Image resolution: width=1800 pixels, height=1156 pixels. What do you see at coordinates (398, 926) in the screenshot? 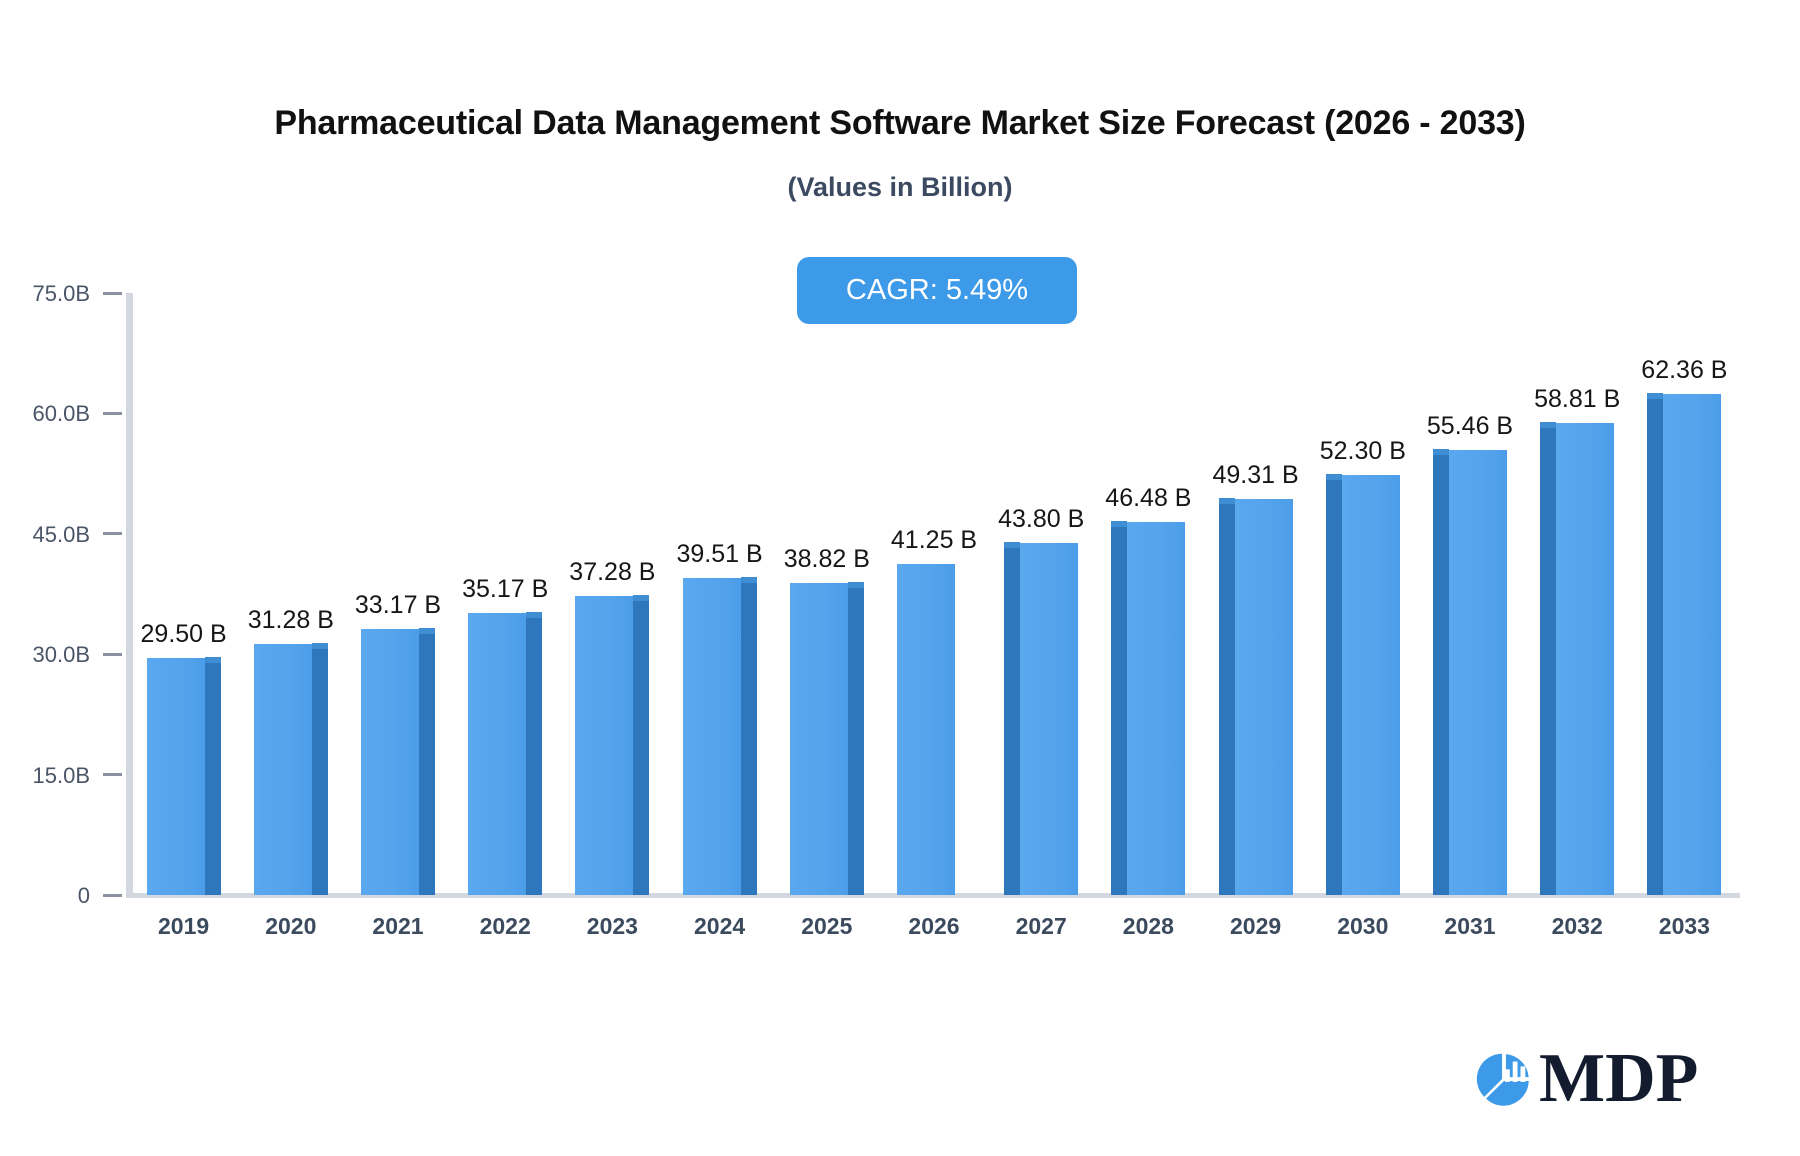
I see `x-axis-label: 2021` at bounding box center [398, 926].